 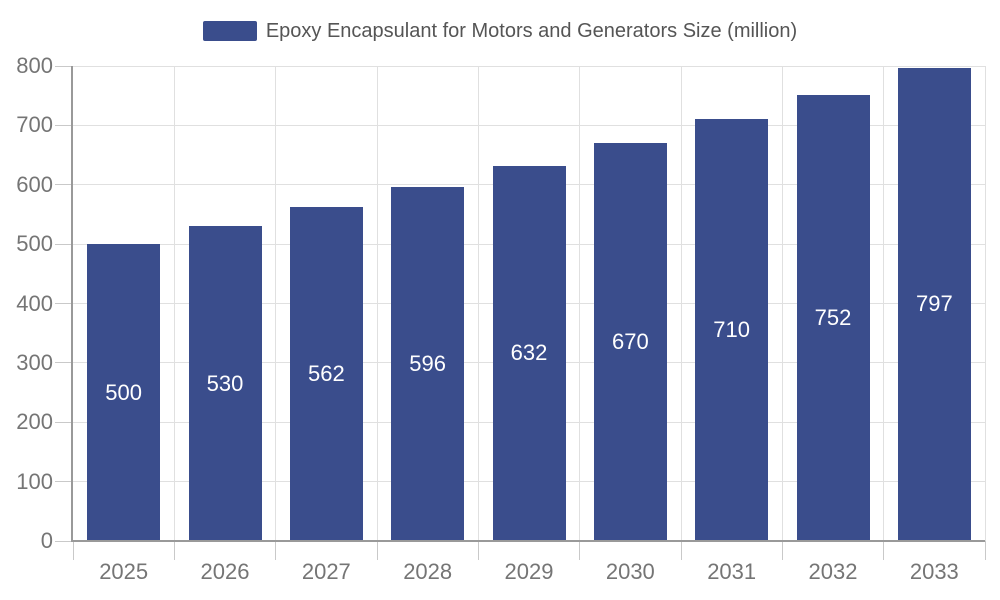 I want to click on bar-value-label: 752, so click(x=833, y=317).